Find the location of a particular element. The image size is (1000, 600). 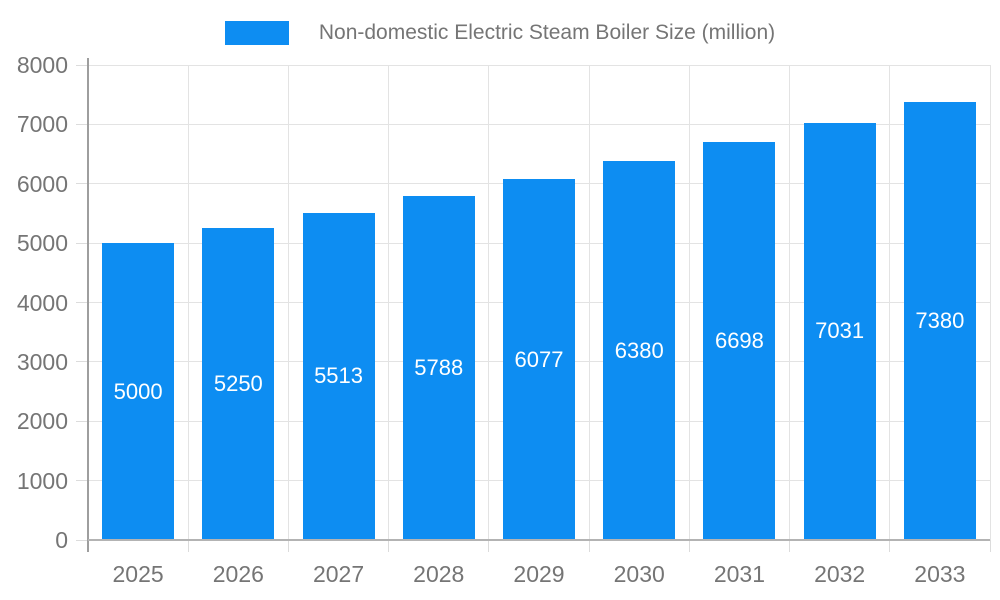

x-tick-label: 2029 is located at coordinates (539, 574).